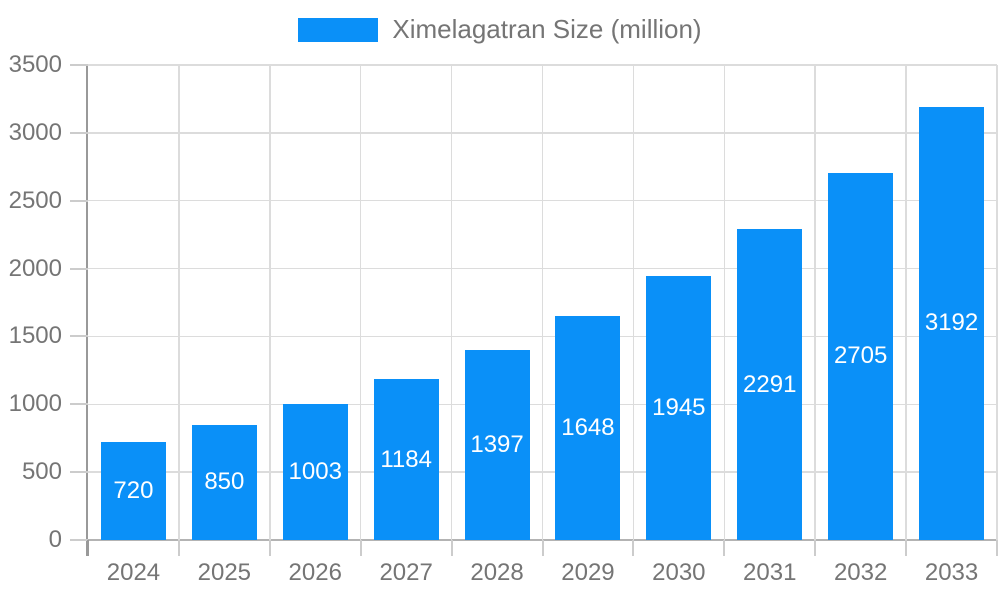  Describe the element at coordinates (315, 572) in the screenshot. I see `x-axis-tick-label: 2026` at that location.